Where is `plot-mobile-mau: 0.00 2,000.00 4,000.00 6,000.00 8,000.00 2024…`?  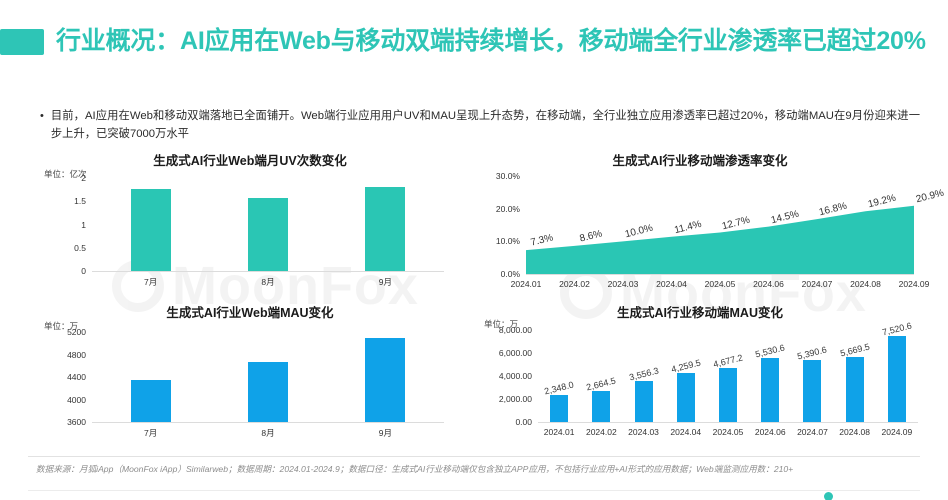 plot-mobile-mau: 0.00 2,000.00 4,000.00 6,000.00 8,000.00 2024… is located at coordinates (700, 376).